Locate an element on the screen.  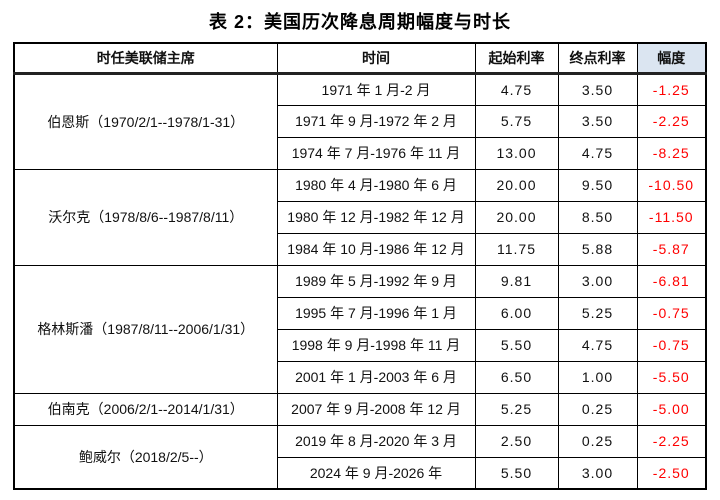
period-cell: 2024 年 9 月-2026 年 is located at coordinates (376, 473).